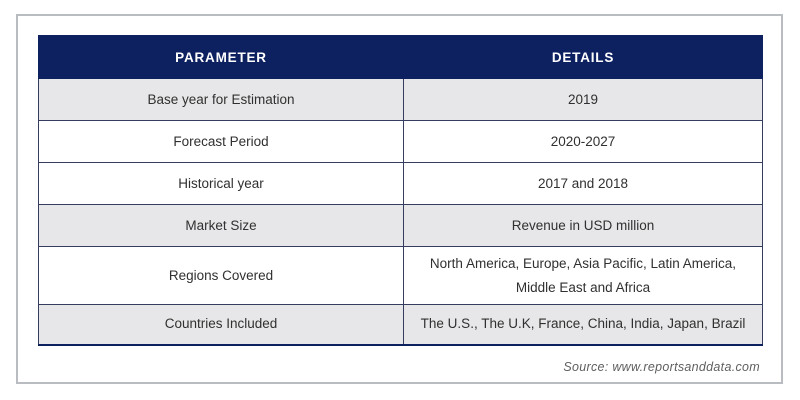  Describe the element at coordinates (583, 183) in the screenshot. I see `details-cell: 2017 and 2018` at that location.